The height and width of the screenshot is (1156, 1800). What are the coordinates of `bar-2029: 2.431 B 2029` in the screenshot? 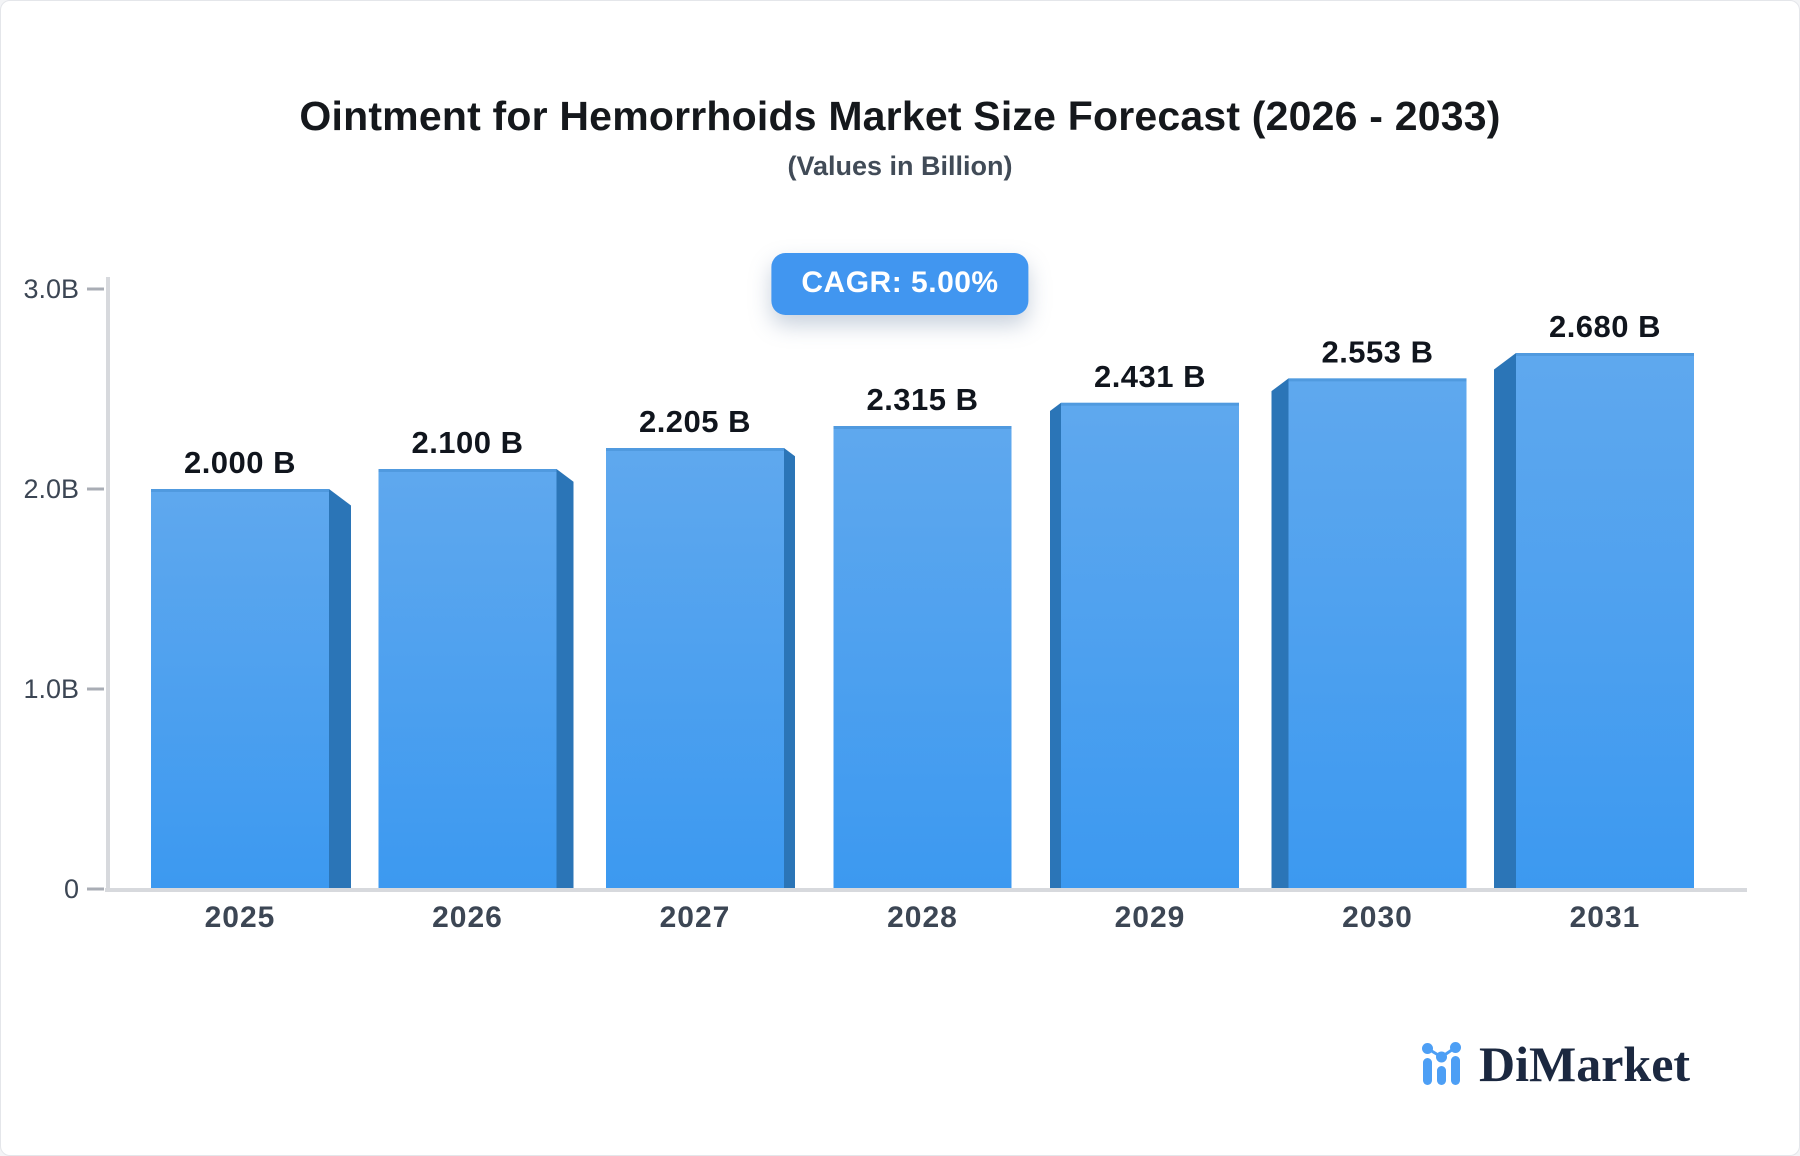 It's located at (1144, 646).